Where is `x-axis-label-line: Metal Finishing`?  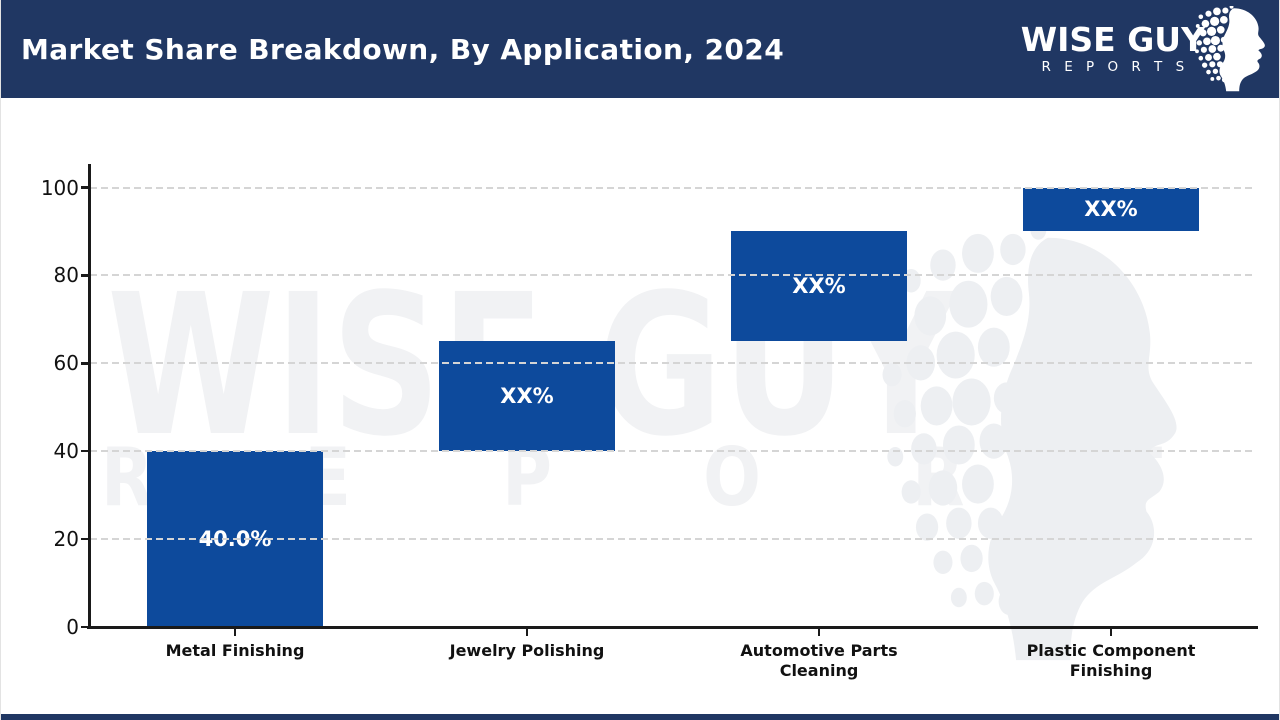
x-axis-label-line: Metal Finishing is located at coordinates (235, 650).